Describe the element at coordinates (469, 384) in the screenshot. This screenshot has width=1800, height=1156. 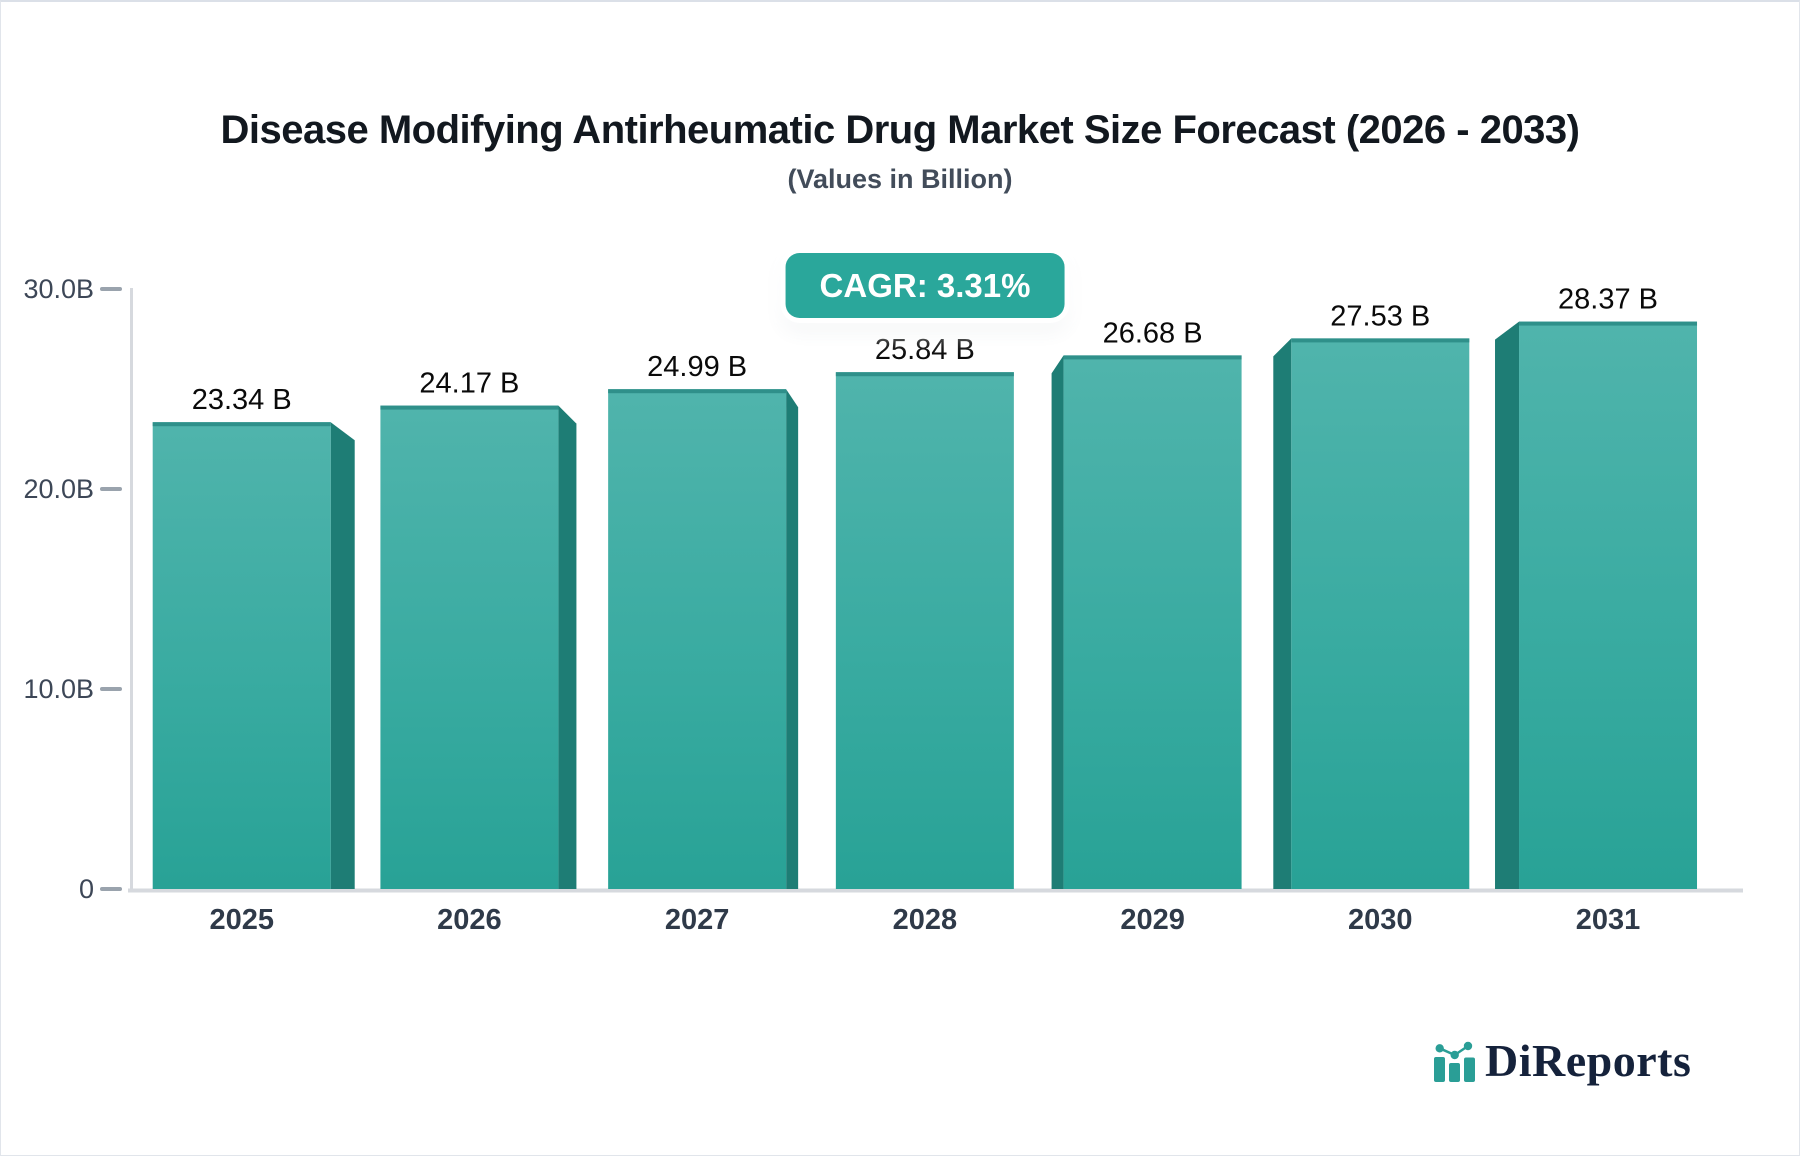
I see `bar-value-label: 24.17 B` at that location.